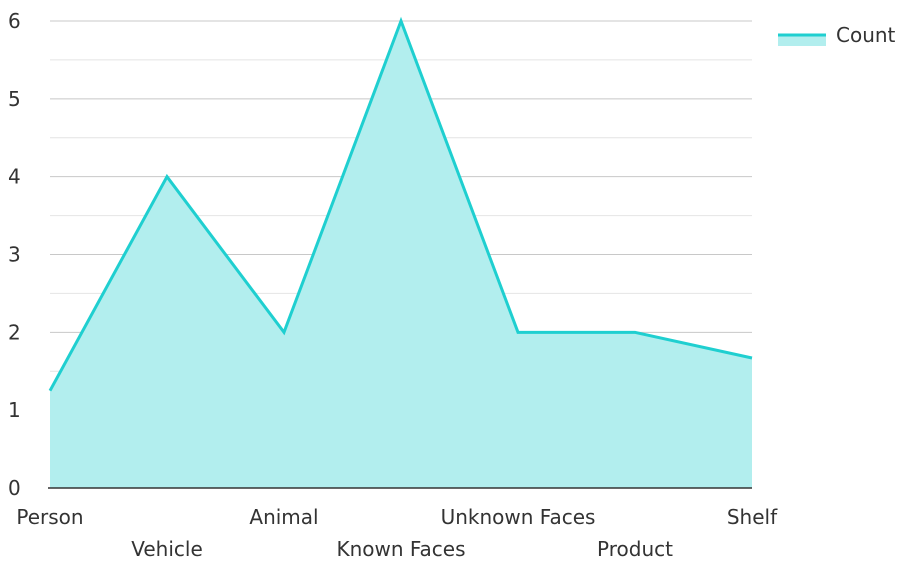 The width and height of the screenshot is (910, 564). Describe the element at coordinates (14, 332) in the screenshot. I see `y-tick-label: 2` at that location.